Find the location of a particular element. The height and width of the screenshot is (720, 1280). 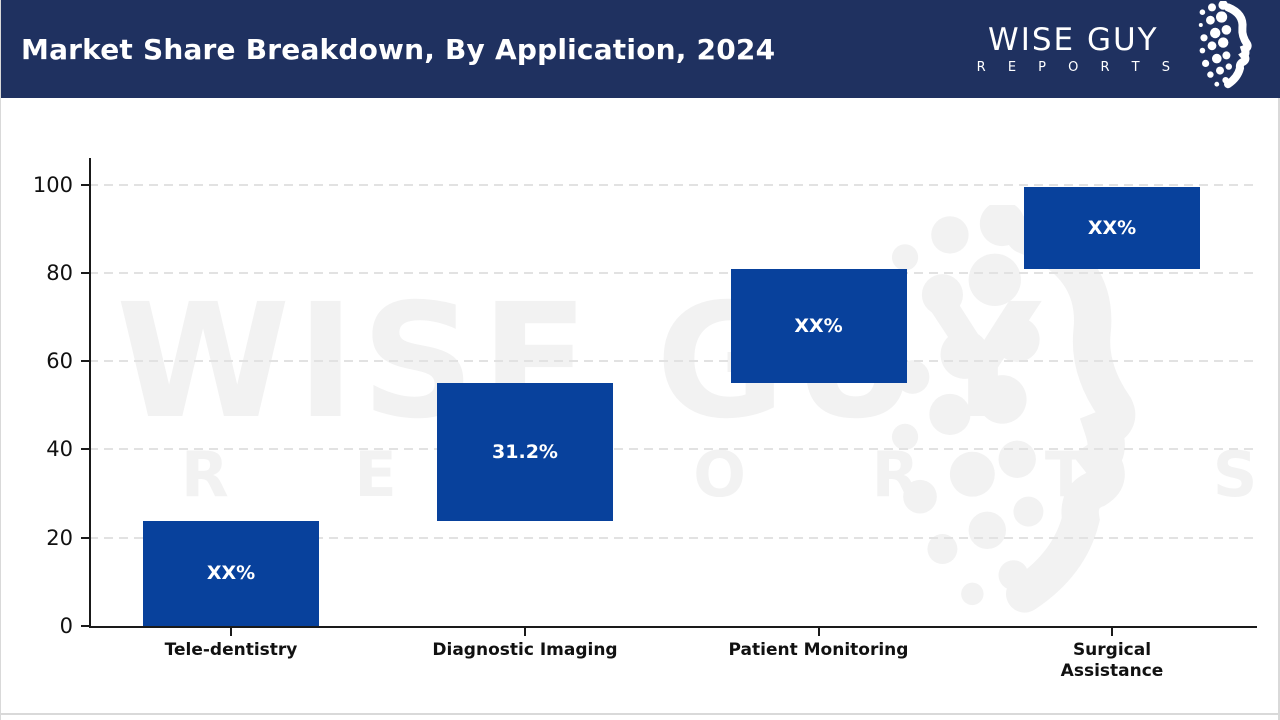

category-label: Tele-dentistry is located at coordinates (231, 650).